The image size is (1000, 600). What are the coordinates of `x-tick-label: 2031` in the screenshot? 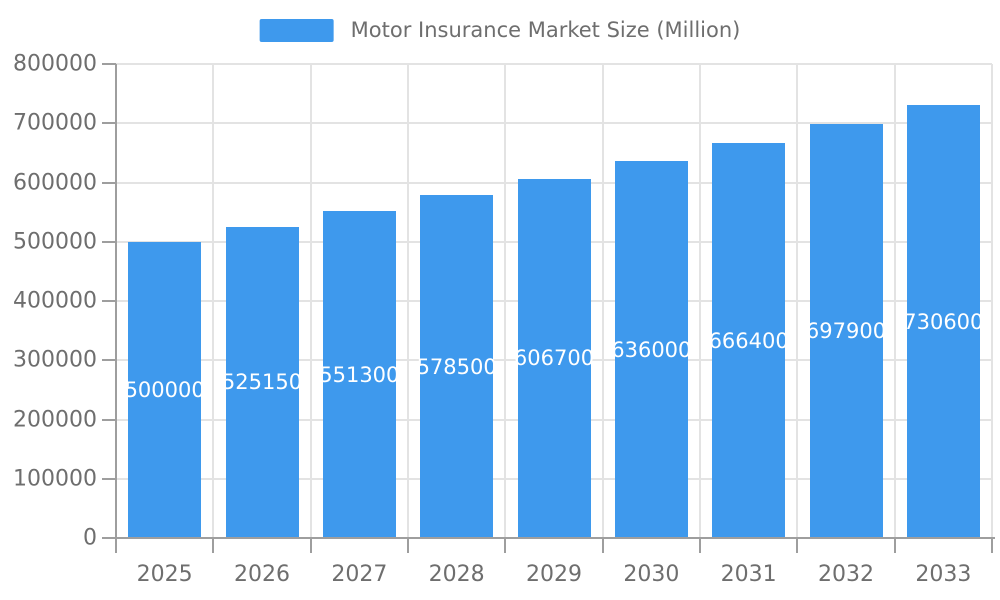 It's located at (748, 574).